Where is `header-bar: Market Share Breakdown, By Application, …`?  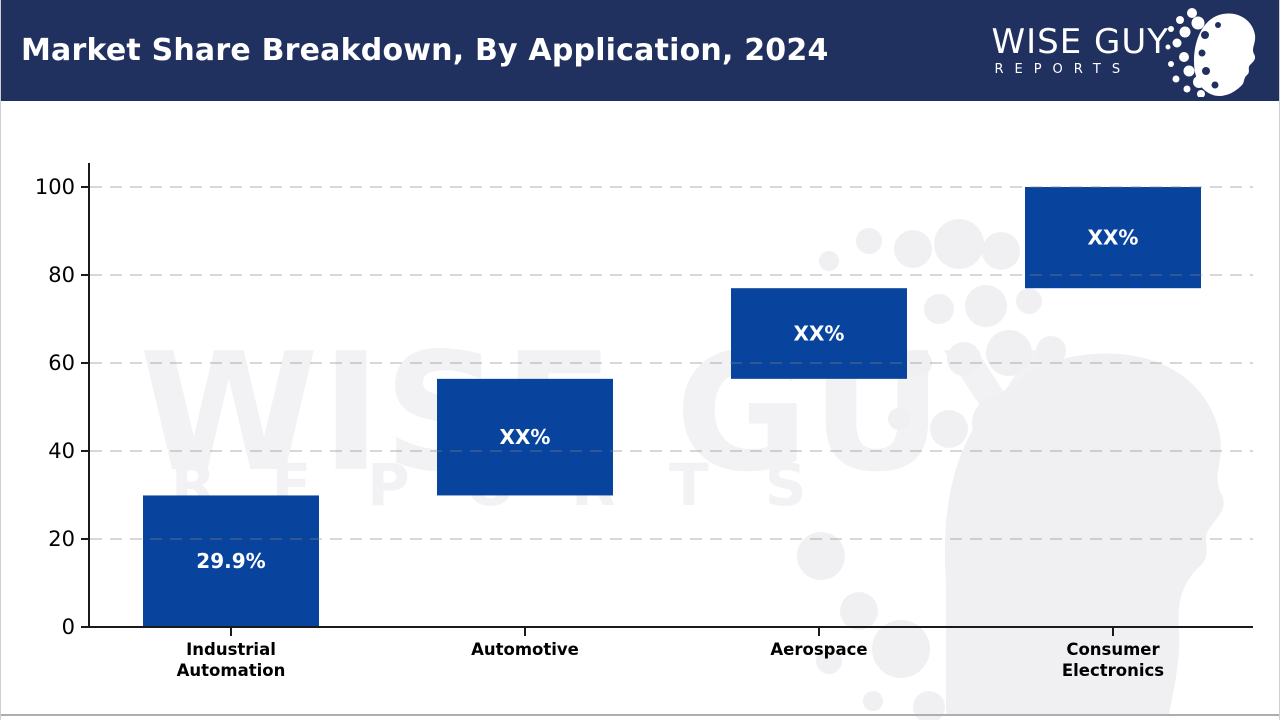
header-bar: Market Share Breakdown, By Application, … is located at coordinates (640, 50).